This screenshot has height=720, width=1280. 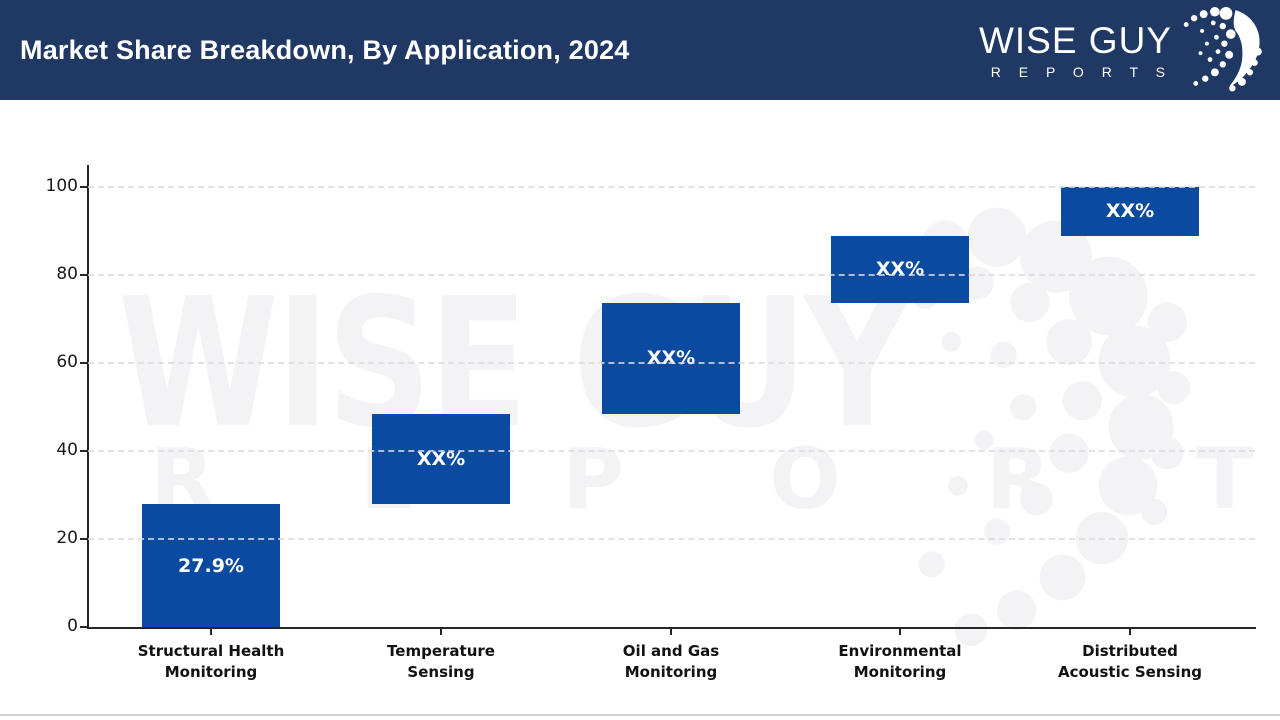 What do you see at coordinates (900, 662) in the screenshot?
I see `category-label-environmental-monitoring: Environmental Monitoring` at bounding box center [900, 662].